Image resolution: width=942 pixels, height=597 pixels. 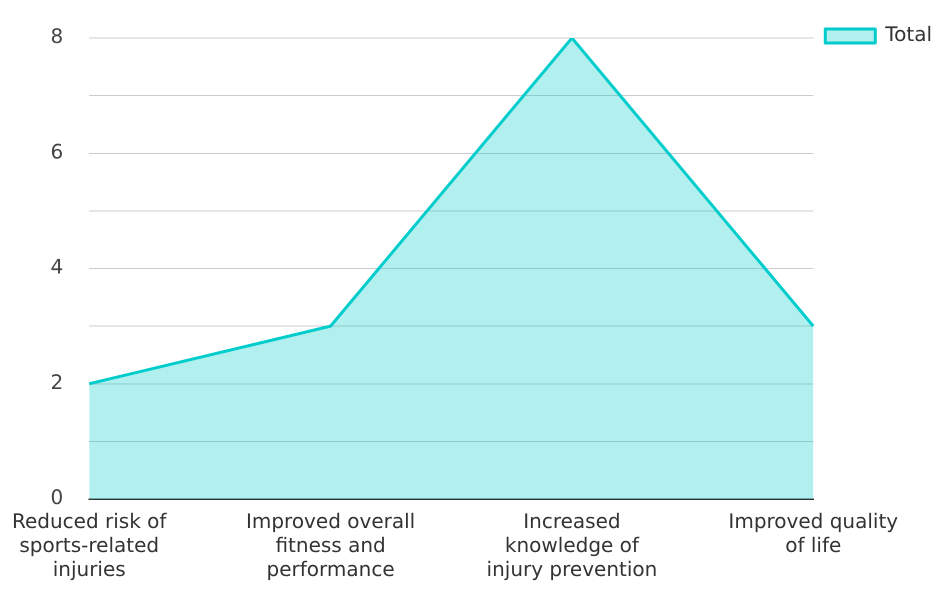 I want to click on y-tick-label: 2, so click(x=57, y=382).